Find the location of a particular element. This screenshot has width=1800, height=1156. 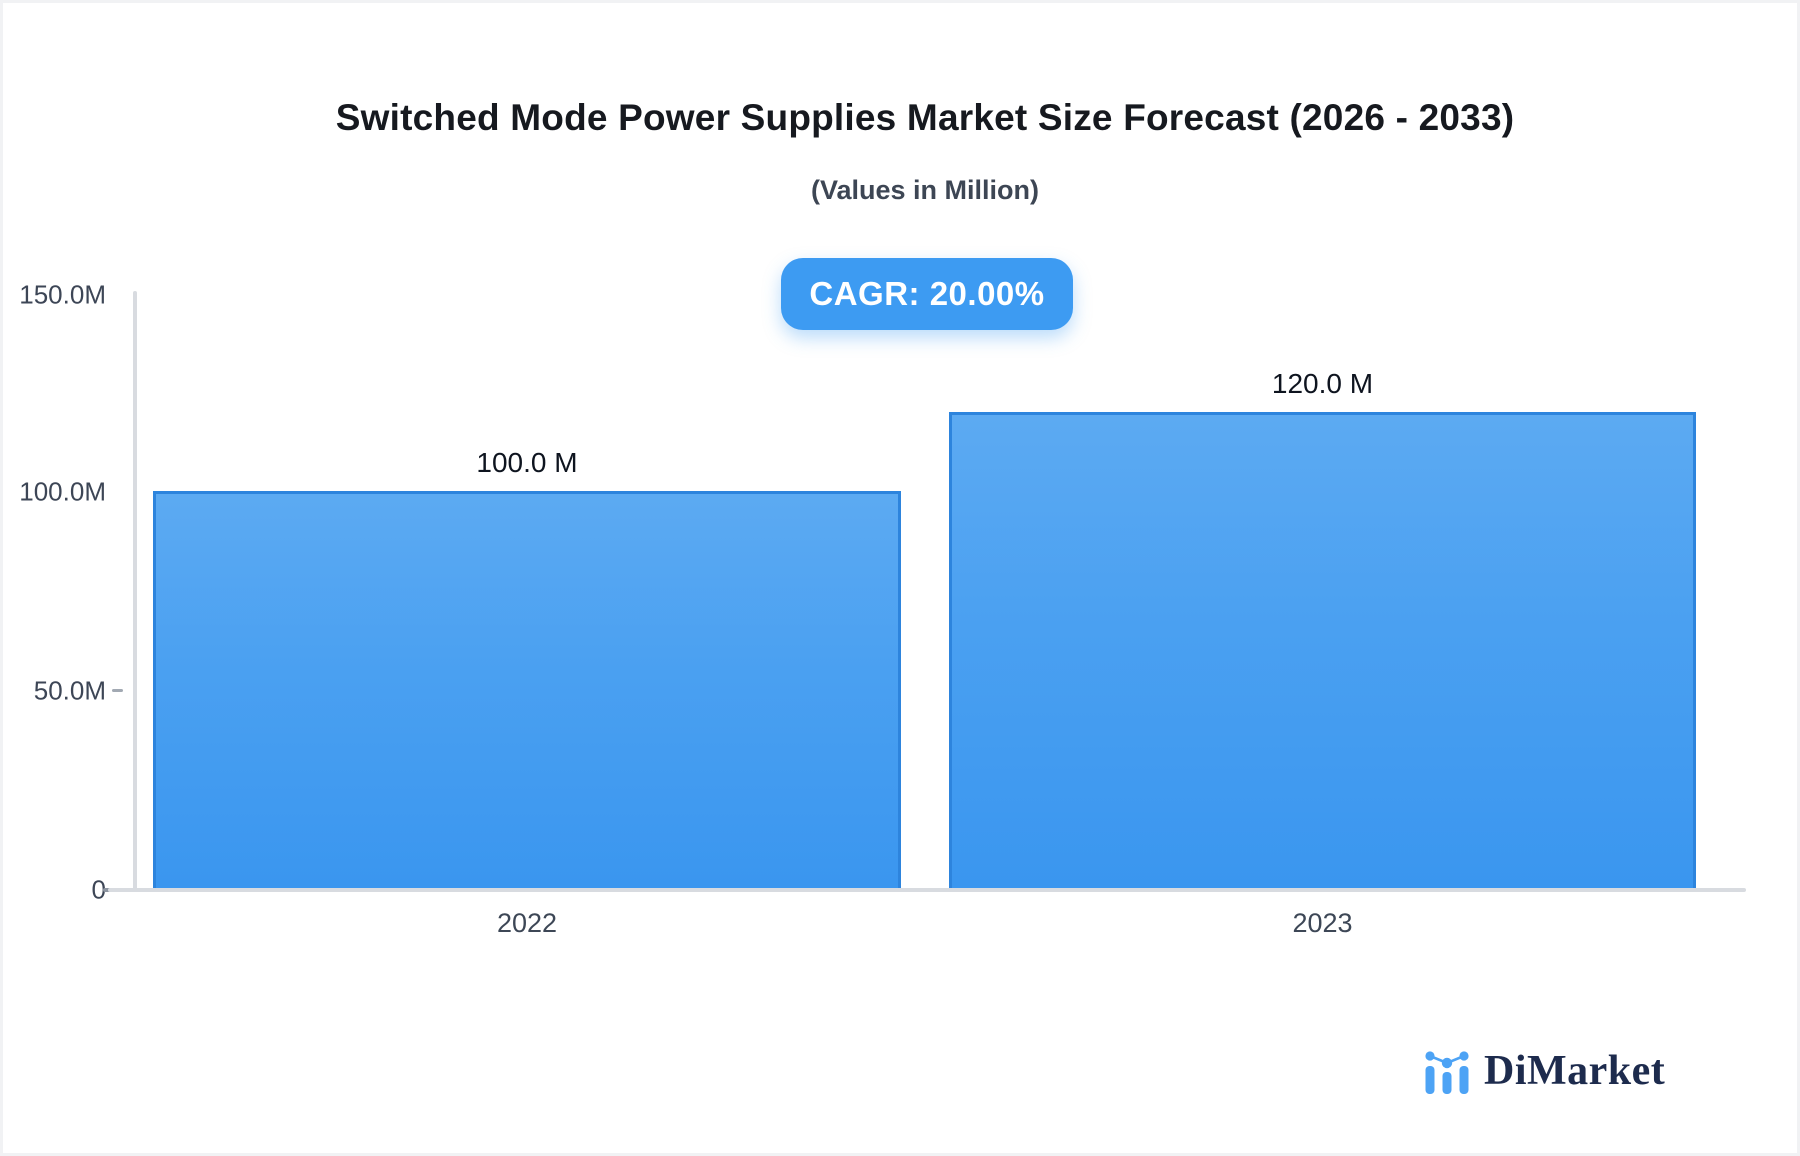

x-axis-line is located at coordinates (927, 890).